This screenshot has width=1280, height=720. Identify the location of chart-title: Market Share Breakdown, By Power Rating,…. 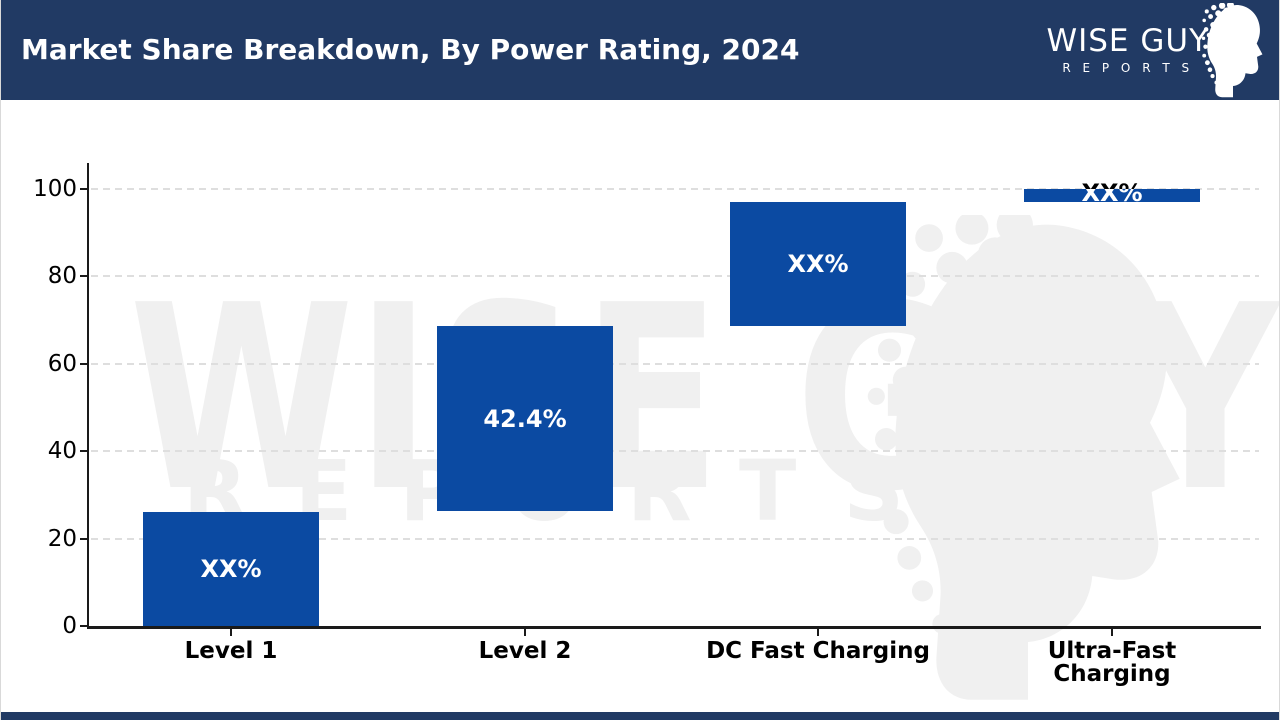
(410, 49).